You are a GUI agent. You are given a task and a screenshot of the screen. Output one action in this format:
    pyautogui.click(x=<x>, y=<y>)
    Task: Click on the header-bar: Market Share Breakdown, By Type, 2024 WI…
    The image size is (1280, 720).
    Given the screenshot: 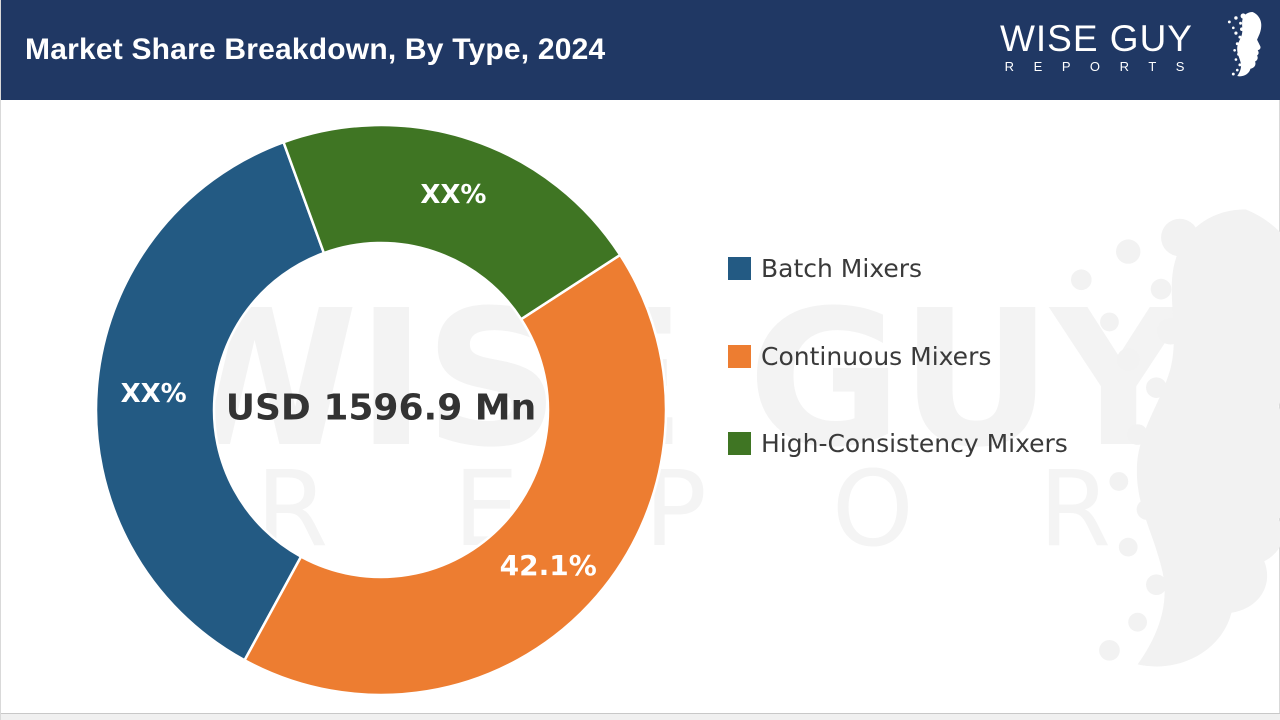 What is the action you would take?
    pyautogui.click(x=640, y=50)
    